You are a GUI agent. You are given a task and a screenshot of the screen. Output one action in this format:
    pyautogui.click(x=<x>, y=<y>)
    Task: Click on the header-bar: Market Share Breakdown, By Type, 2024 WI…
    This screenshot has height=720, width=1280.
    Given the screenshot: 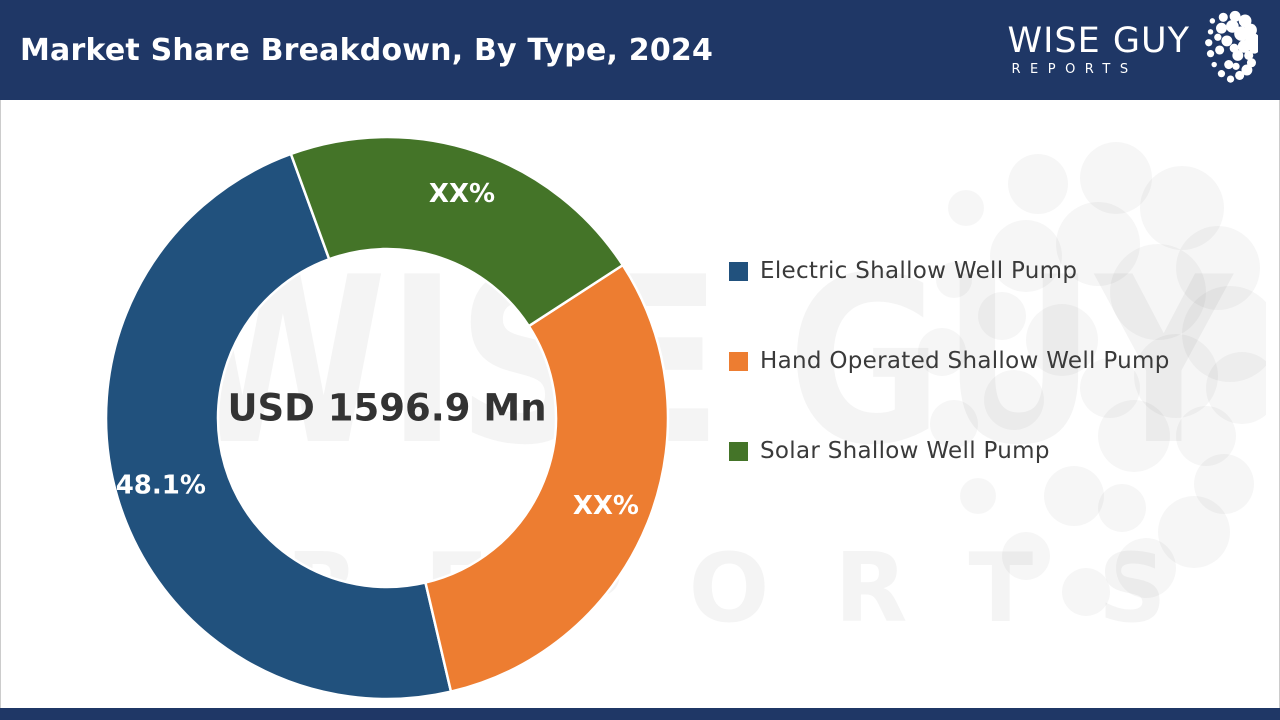 What is the action you would take?
    pyautogui.click(x=640, y=50)
    